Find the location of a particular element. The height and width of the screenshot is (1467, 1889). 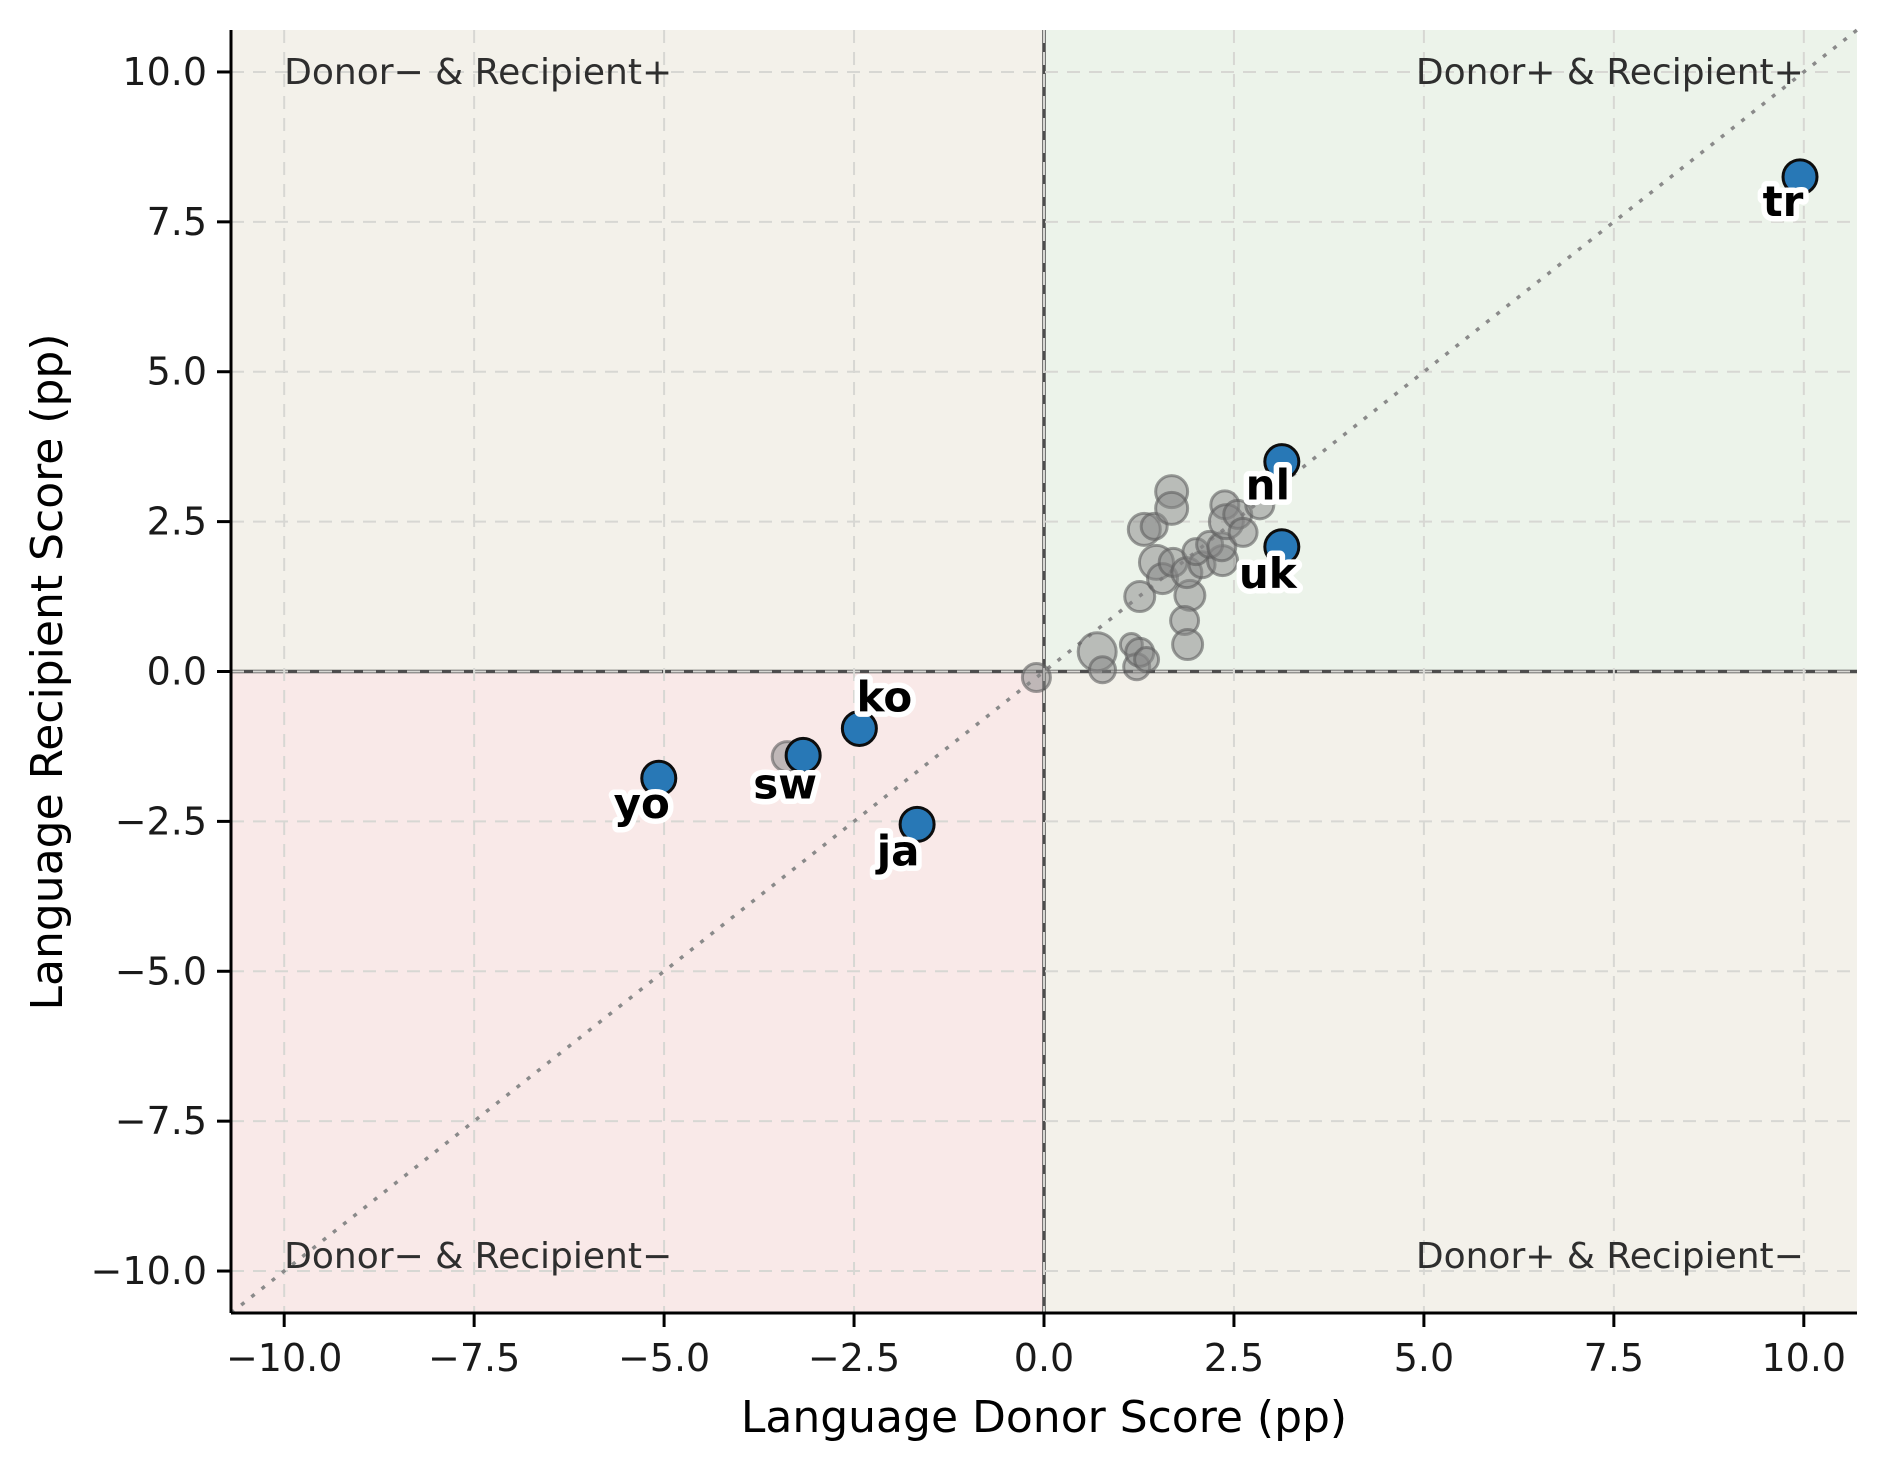

x-tick-label: −10.0 is located at coordinates (284, 1358).